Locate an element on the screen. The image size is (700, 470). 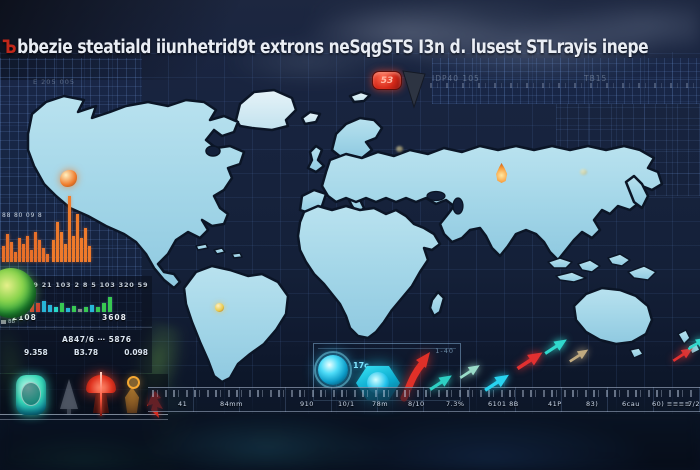
orange-bar-chart-a is located at coordinates (25, 246).